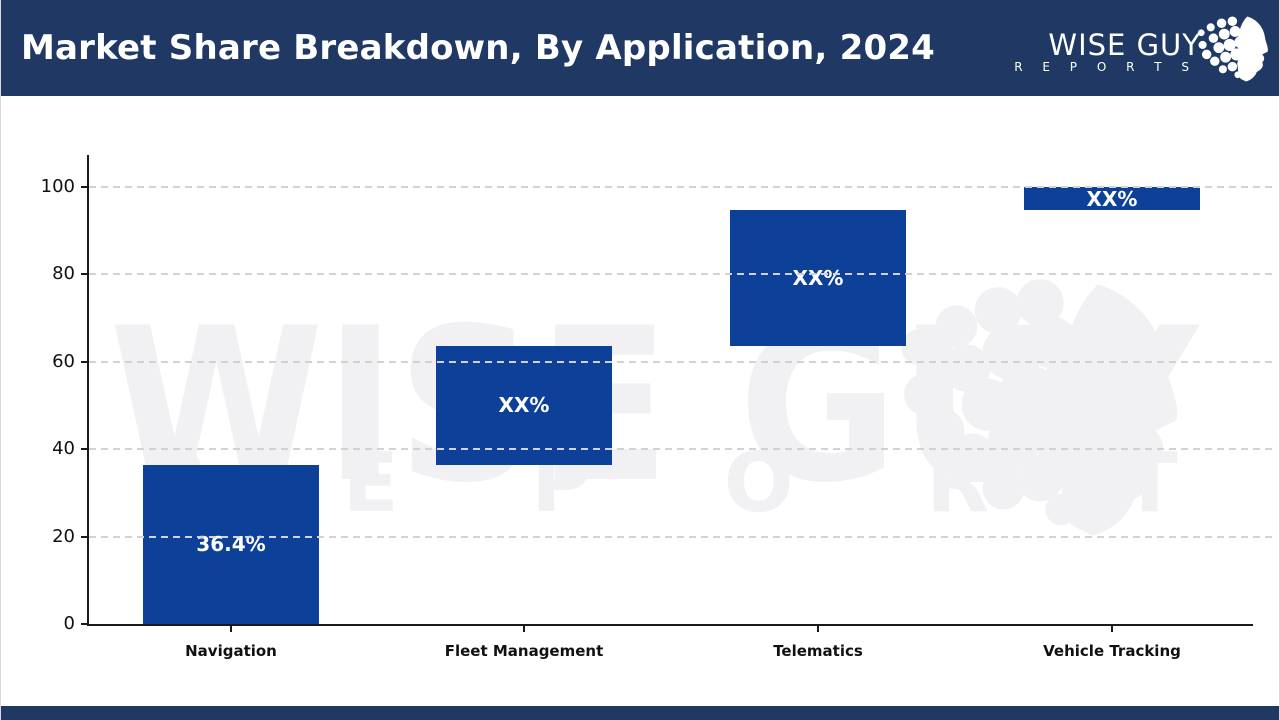 Image resolution: width=1280 pixels, height=720 pixels. What do you see at coordinates (57, 186) in the screenshot?
I see `y-axis-tick-label: 100` at bounding box center [57, 186].